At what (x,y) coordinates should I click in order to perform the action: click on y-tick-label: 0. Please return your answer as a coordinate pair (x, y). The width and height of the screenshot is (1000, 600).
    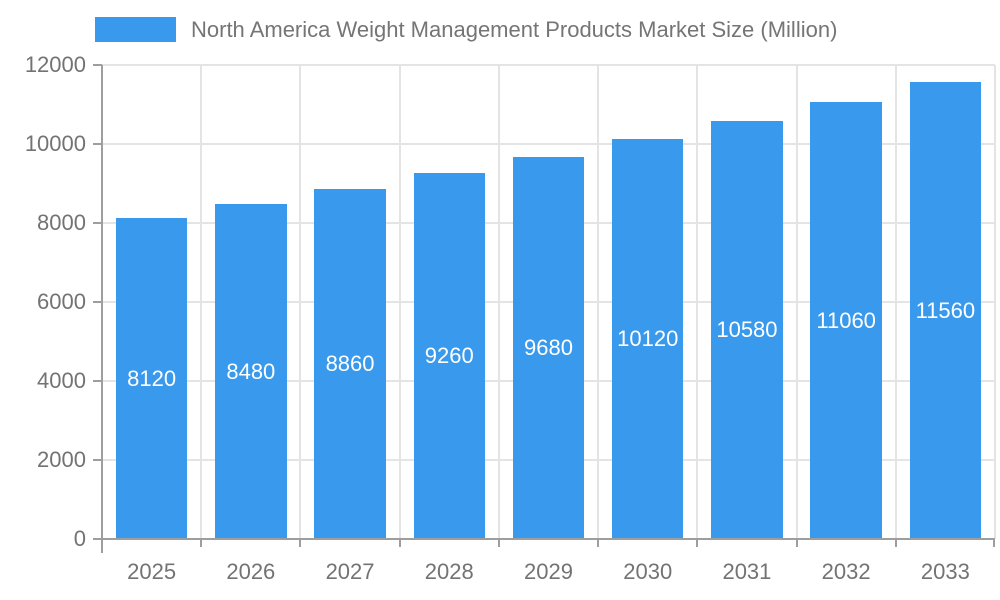
    Looking at the image, I should click on (79, 538).